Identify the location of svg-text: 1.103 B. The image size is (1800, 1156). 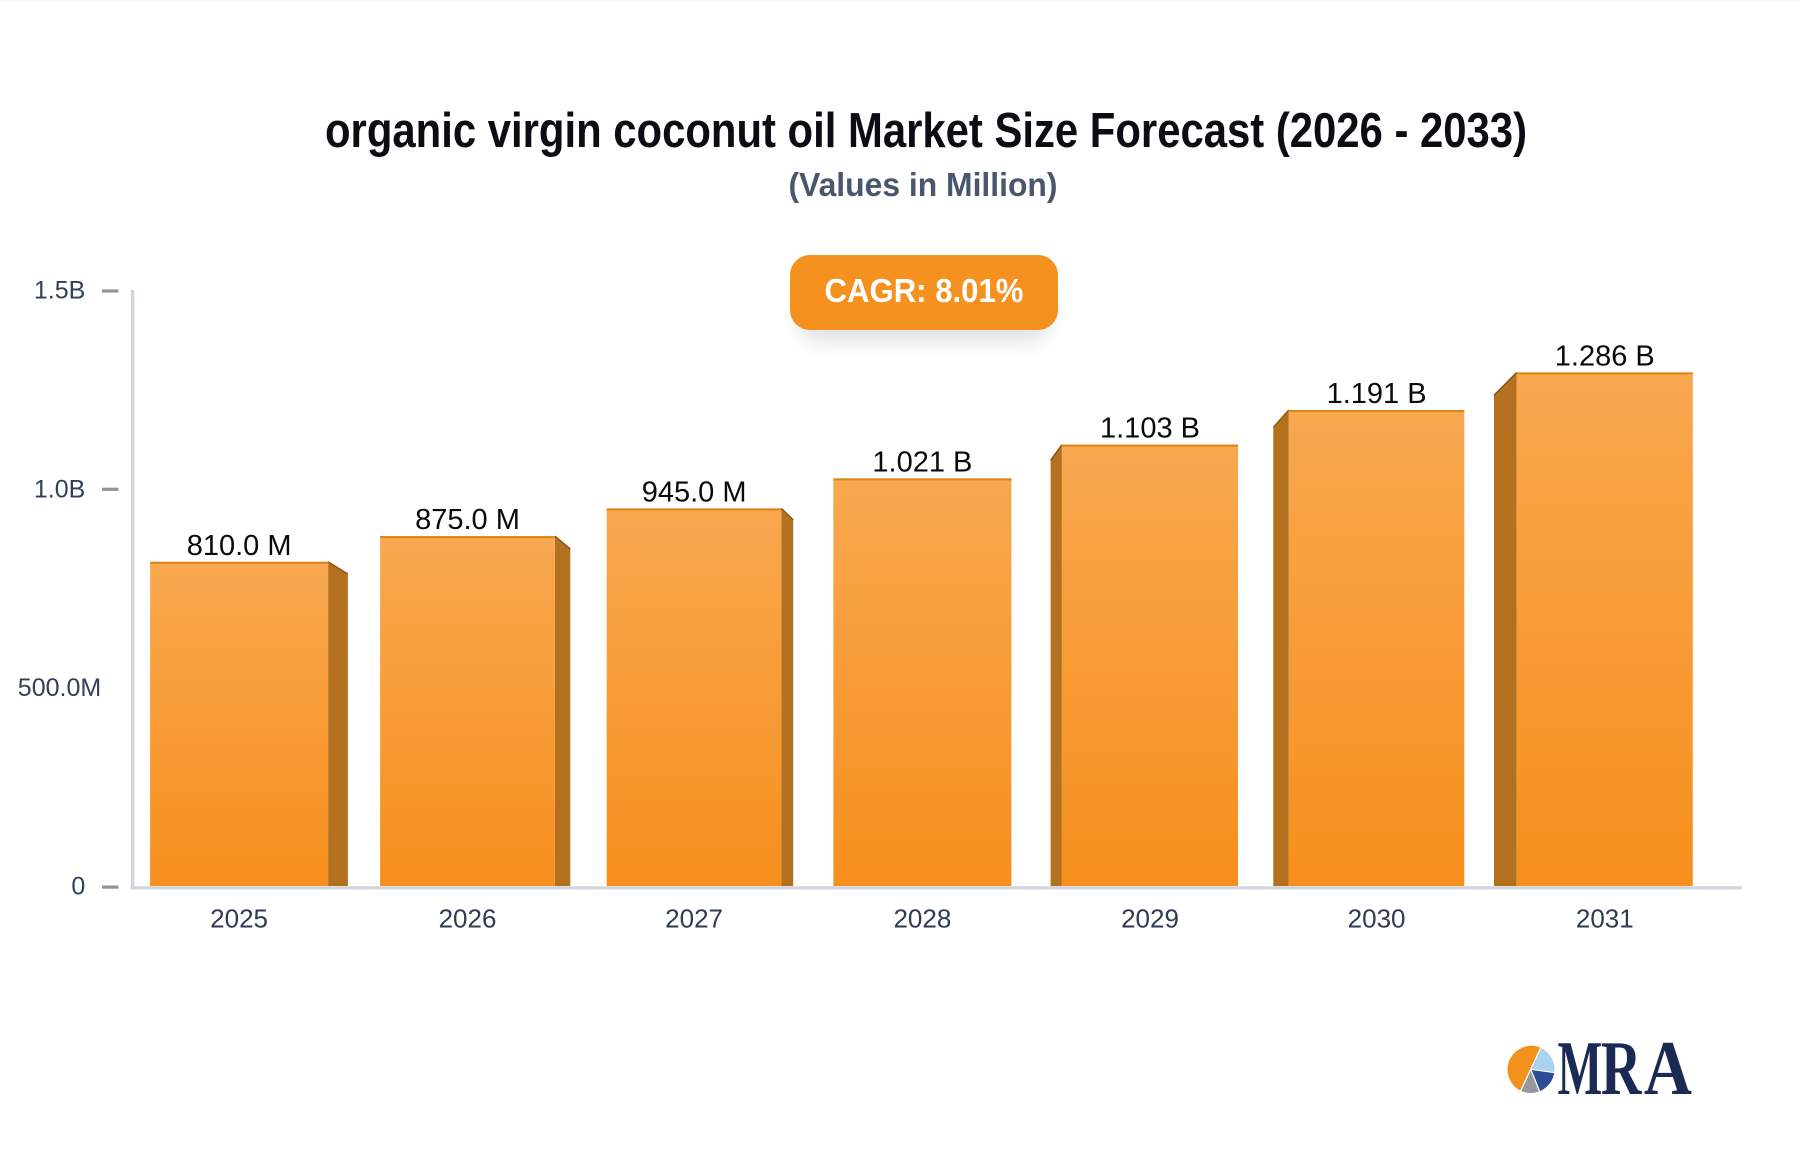
(1150, 429).